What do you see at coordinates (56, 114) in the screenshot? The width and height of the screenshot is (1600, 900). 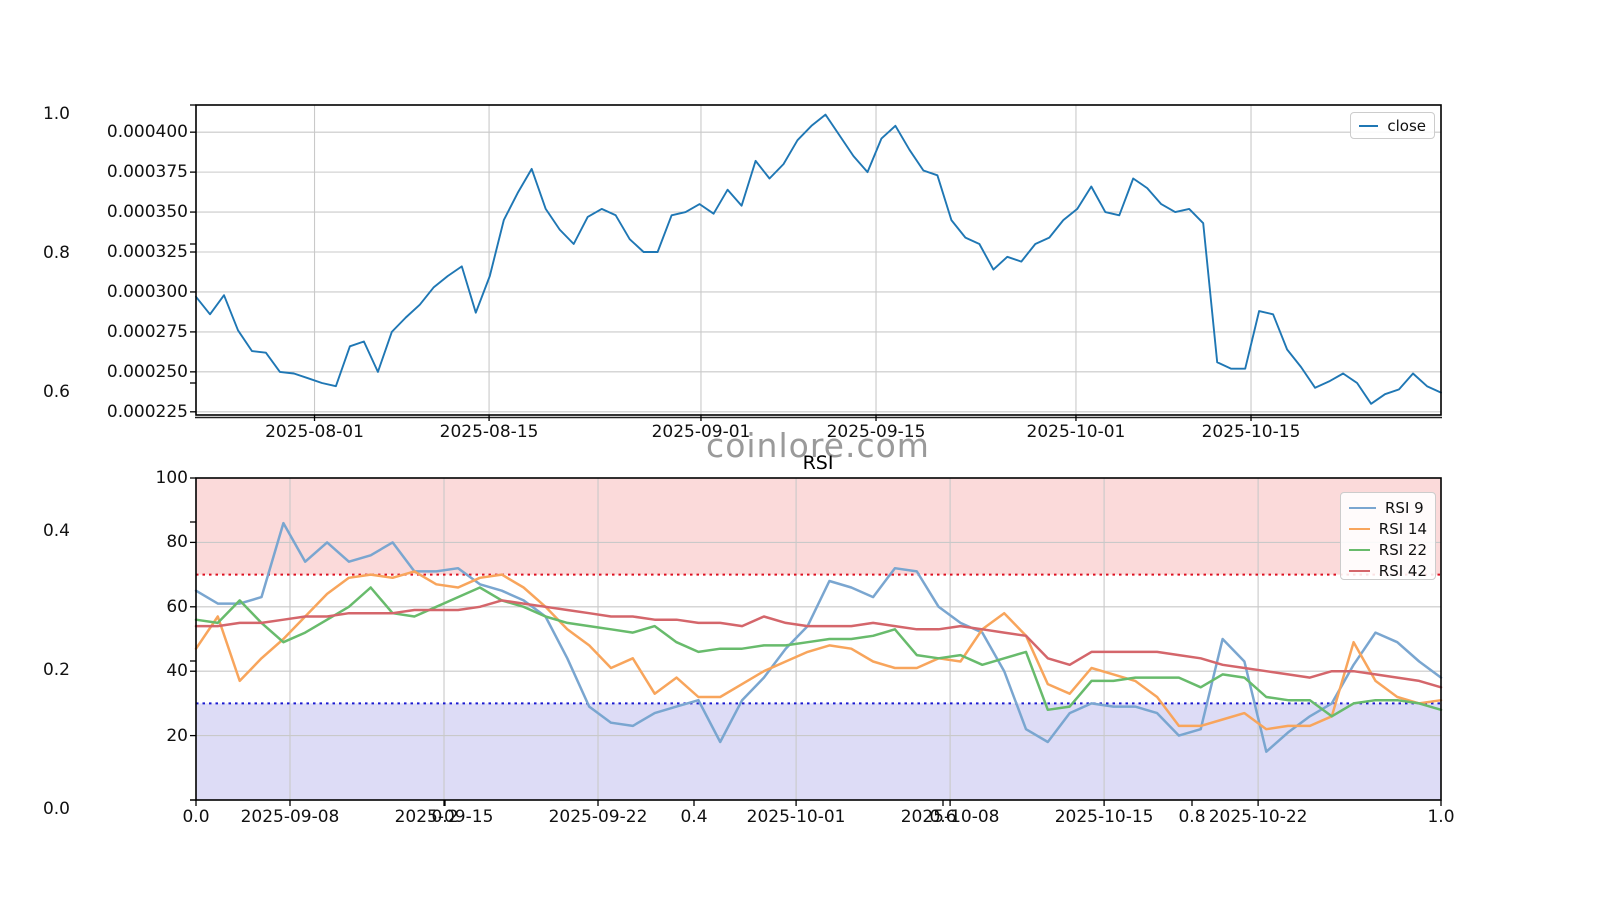 I see `fraction-y-tick-label: 1.0` at bounding box center [56, 114].